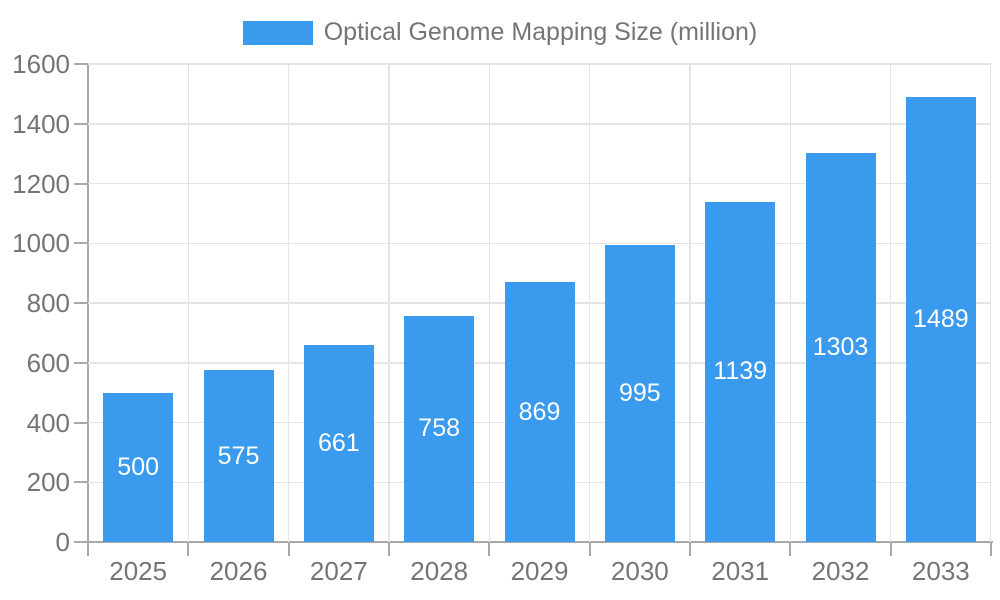 The image size is (1000, 600). I want to click on bar-value-label: 661, so click(338, 442).